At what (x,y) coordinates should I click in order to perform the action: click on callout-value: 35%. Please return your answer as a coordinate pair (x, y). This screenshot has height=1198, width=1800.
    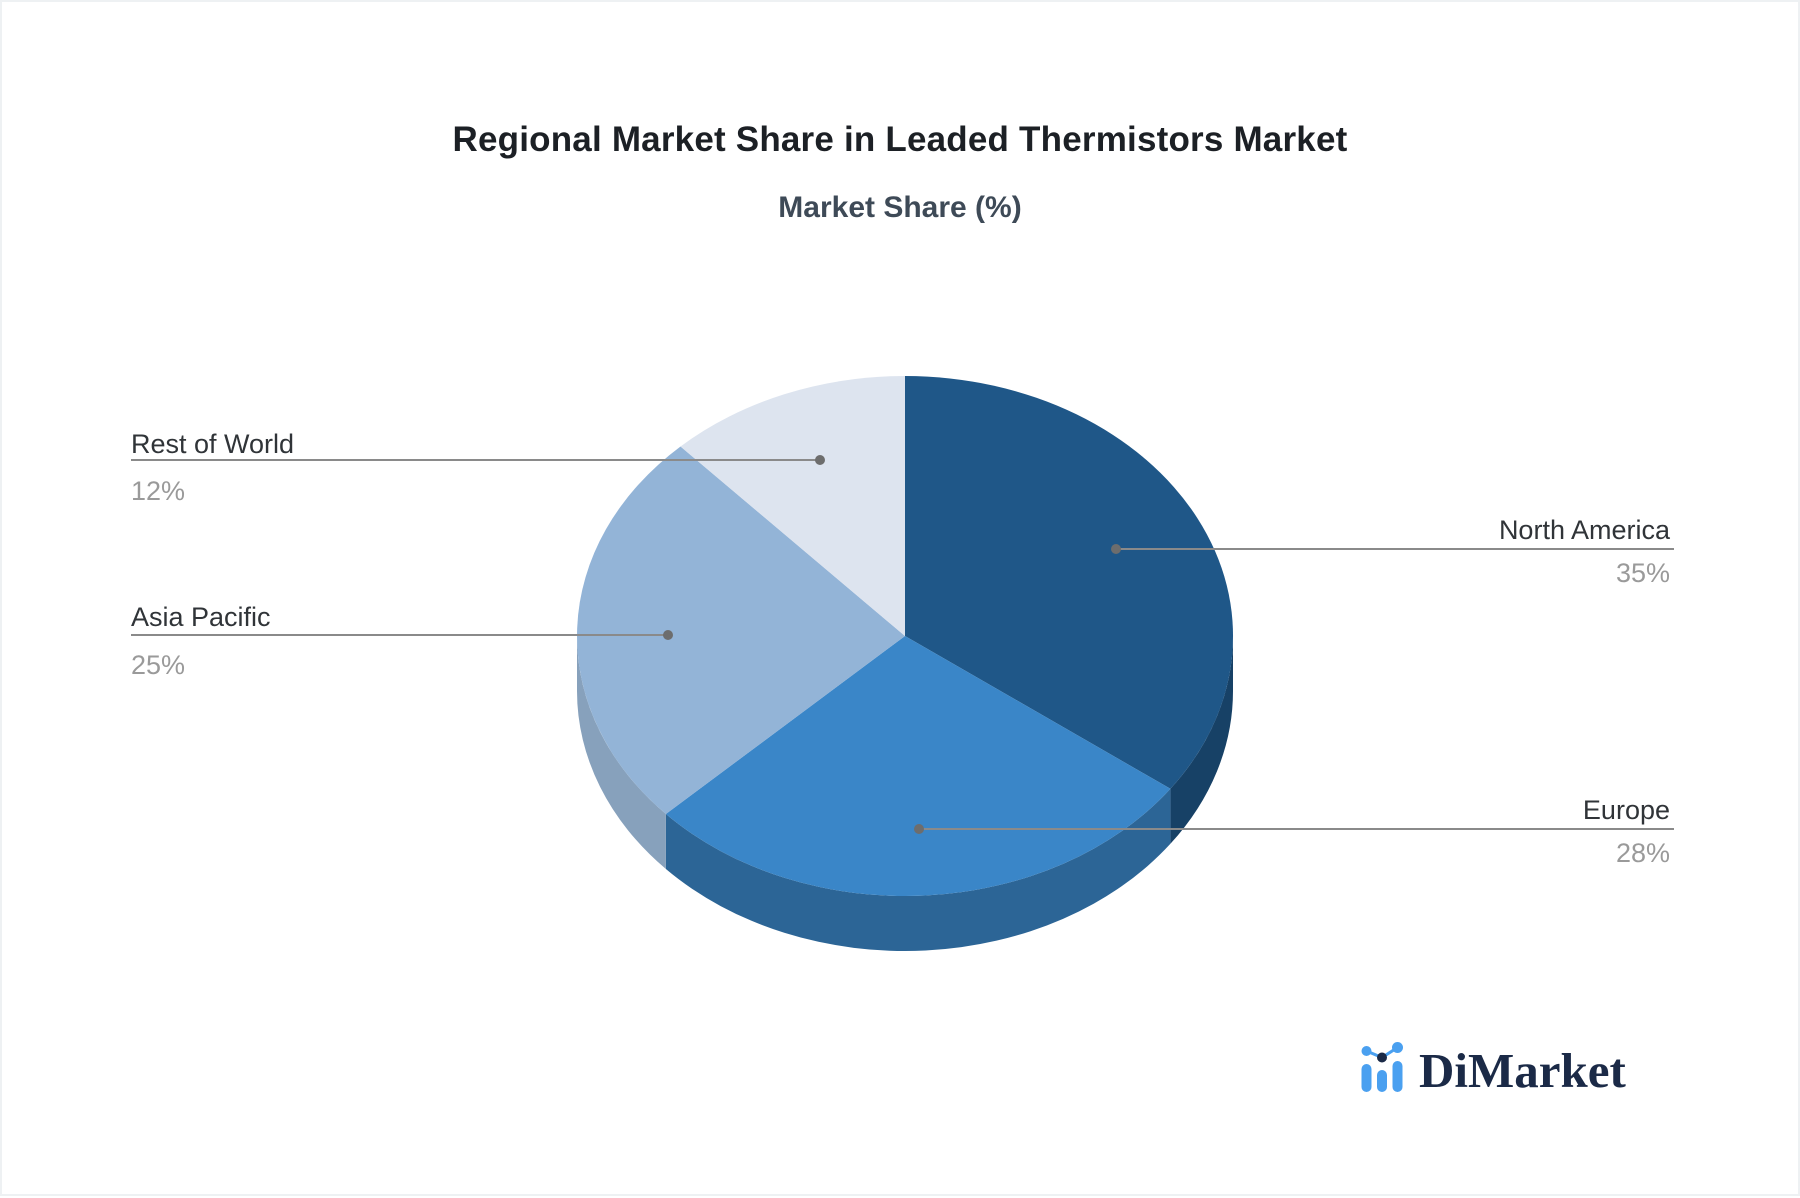
    Looking at the image, I should click on (1642, 573).